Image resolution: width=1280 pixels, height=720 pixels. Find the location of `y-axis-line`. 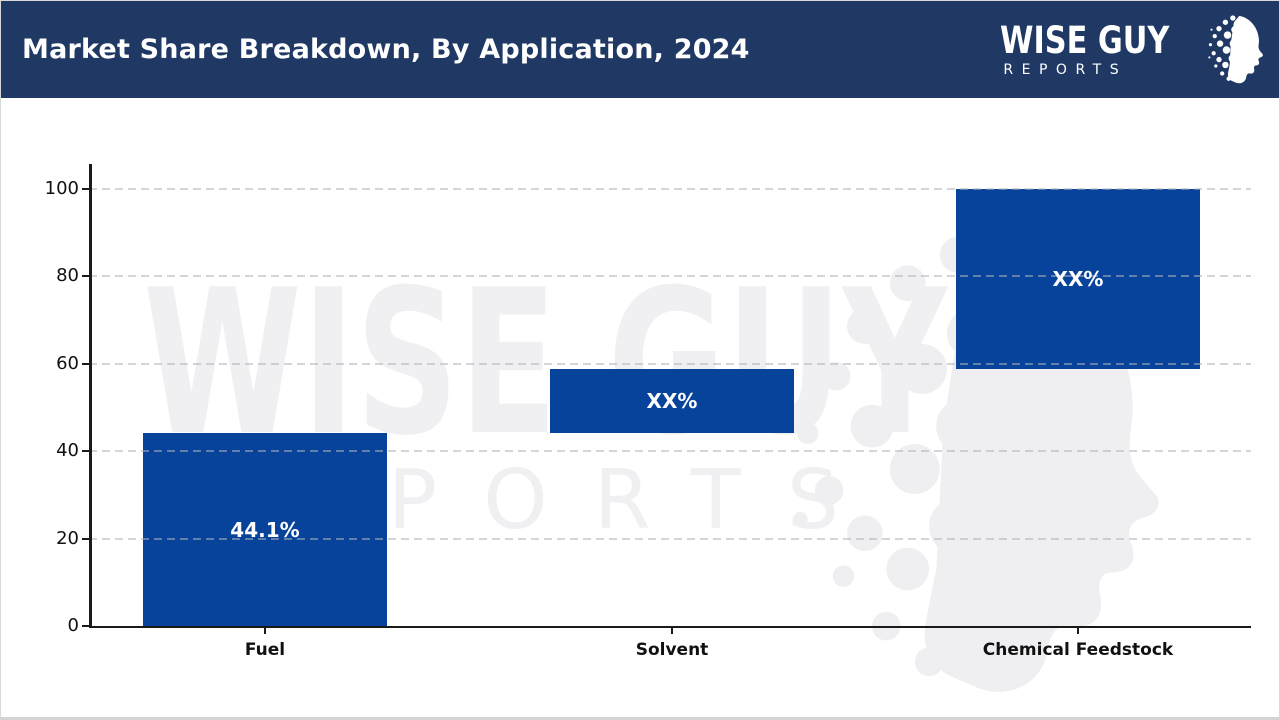

y-axis-line is located at coordinates (90, 396).